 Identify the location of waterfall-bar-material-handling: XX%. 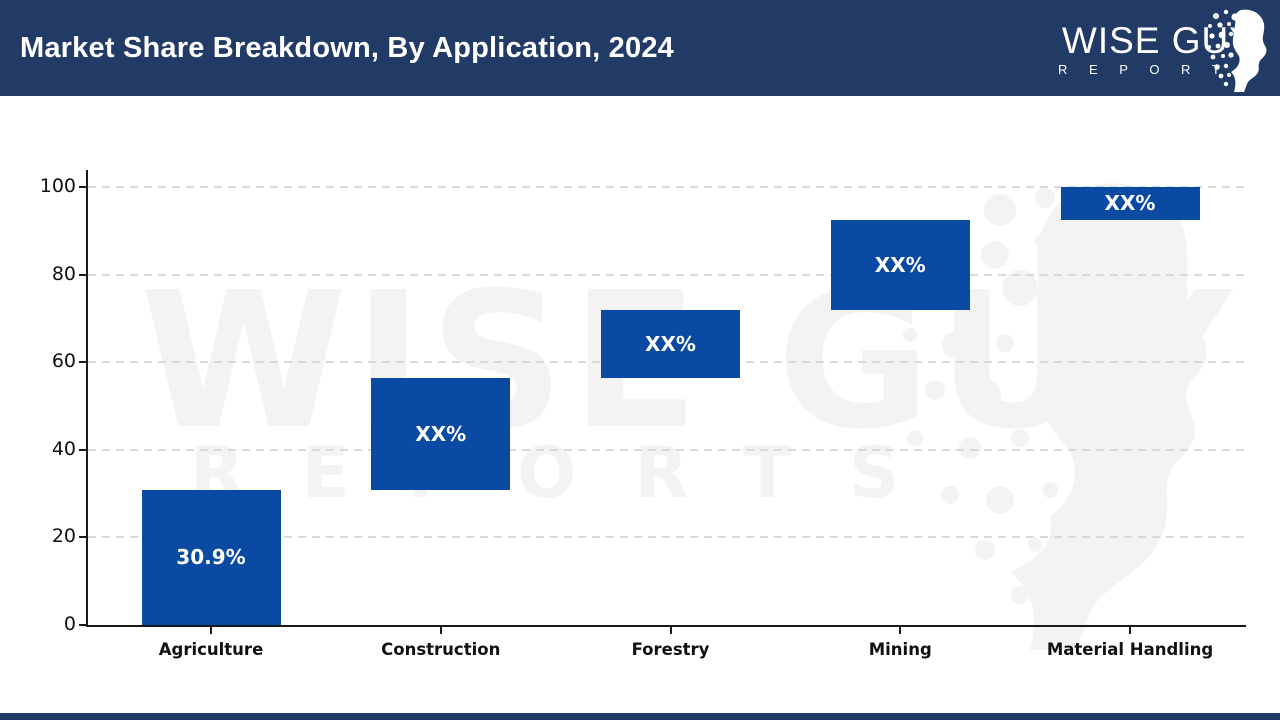
(1130, 203).